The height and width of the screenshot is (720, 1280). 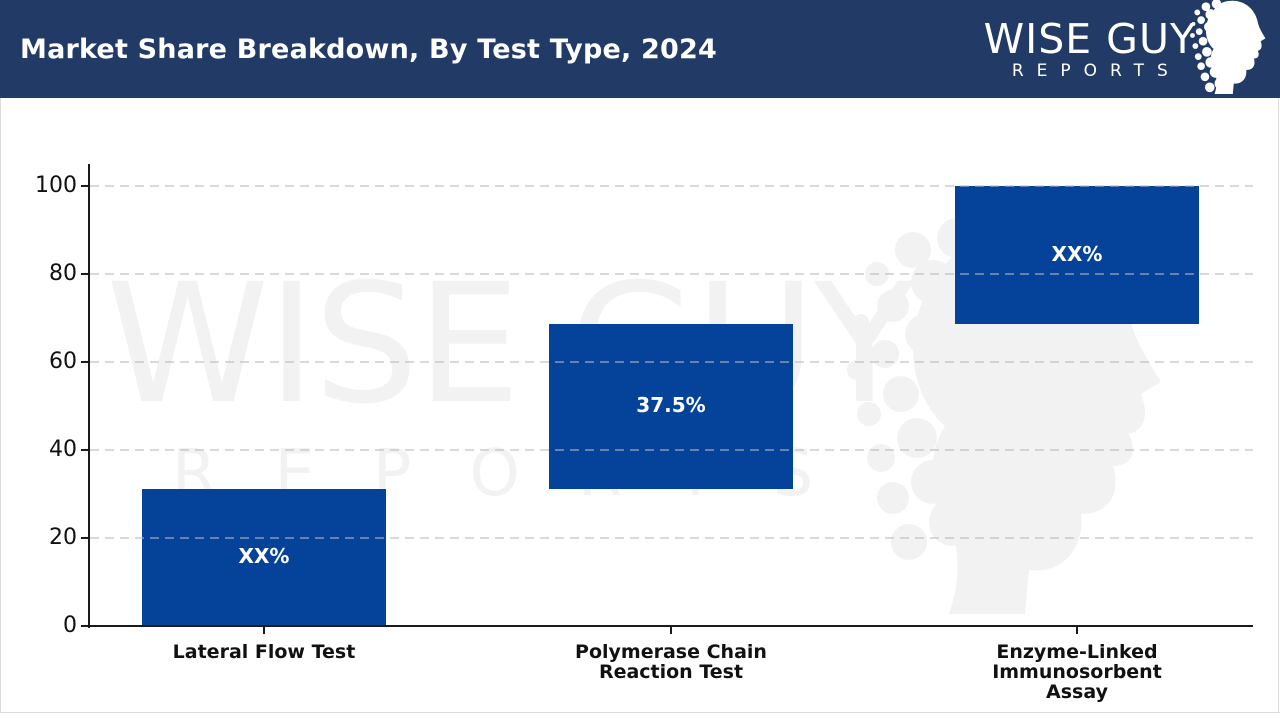 What do you see at coordinates (1089, 38) in the screenshot?
I see `brand-name: WISE GUY` at bounding box center [1089, 38].